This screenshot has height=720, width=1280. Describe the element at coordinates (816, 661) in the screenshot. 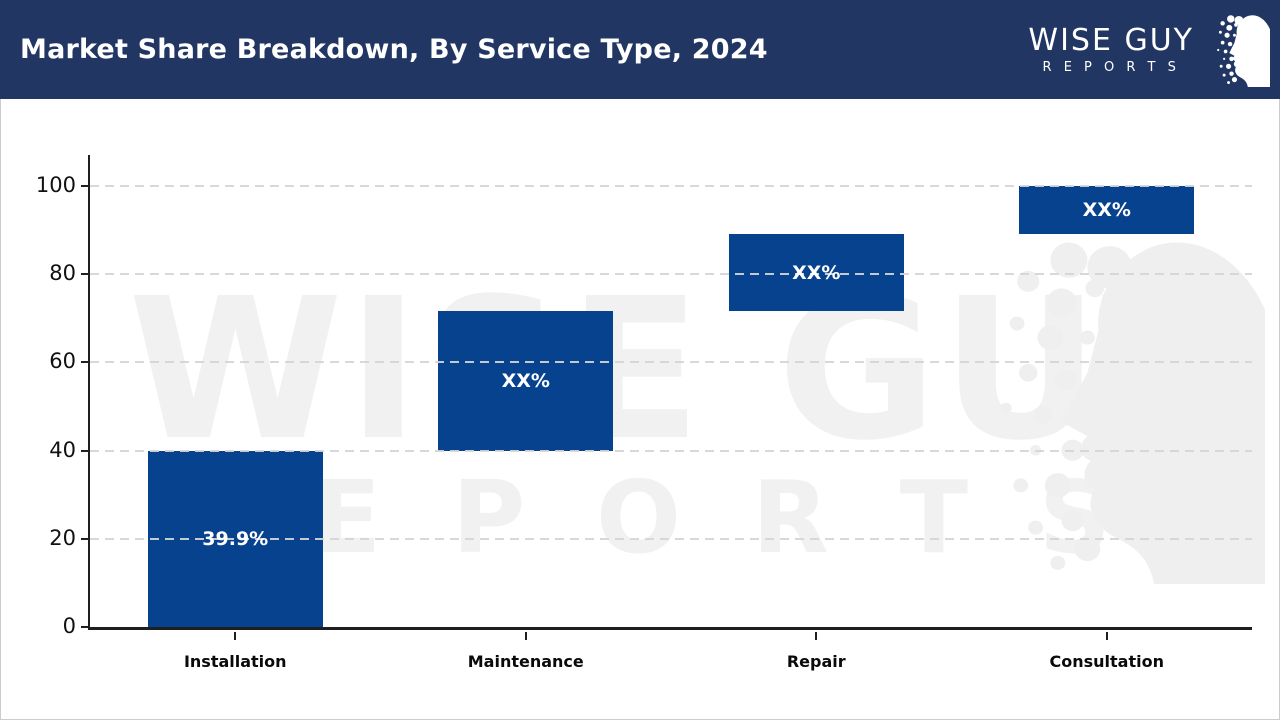

I see `x-category-label: Repair` at that location.